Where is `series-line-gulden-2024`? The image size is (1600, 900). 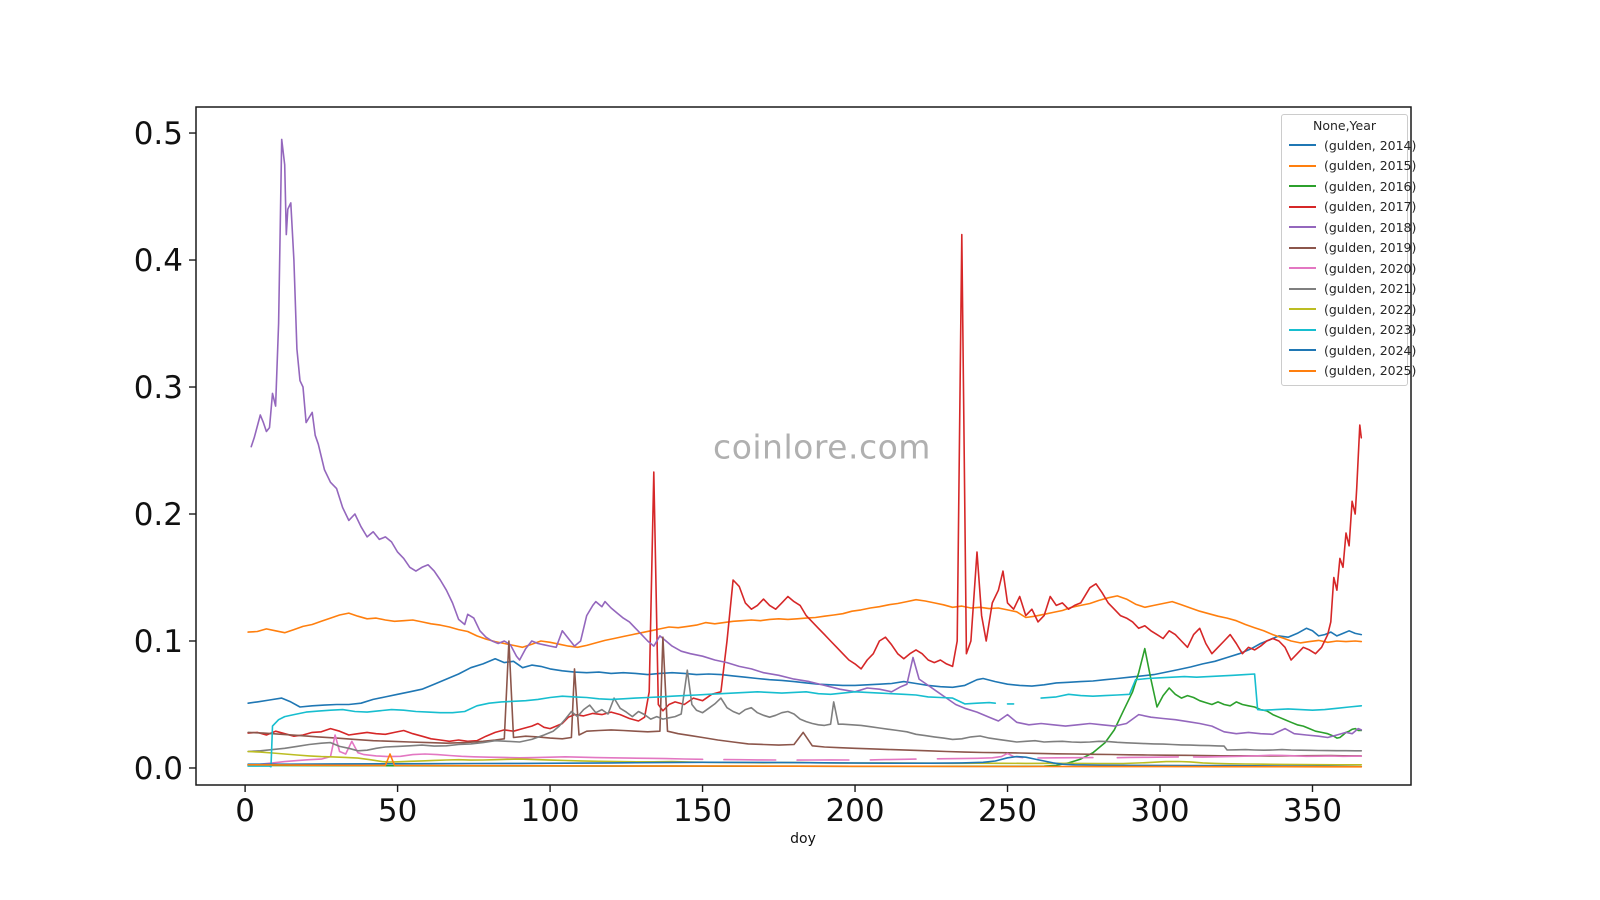 series-line-gulden-2024 is located at coordinates (805, 761).